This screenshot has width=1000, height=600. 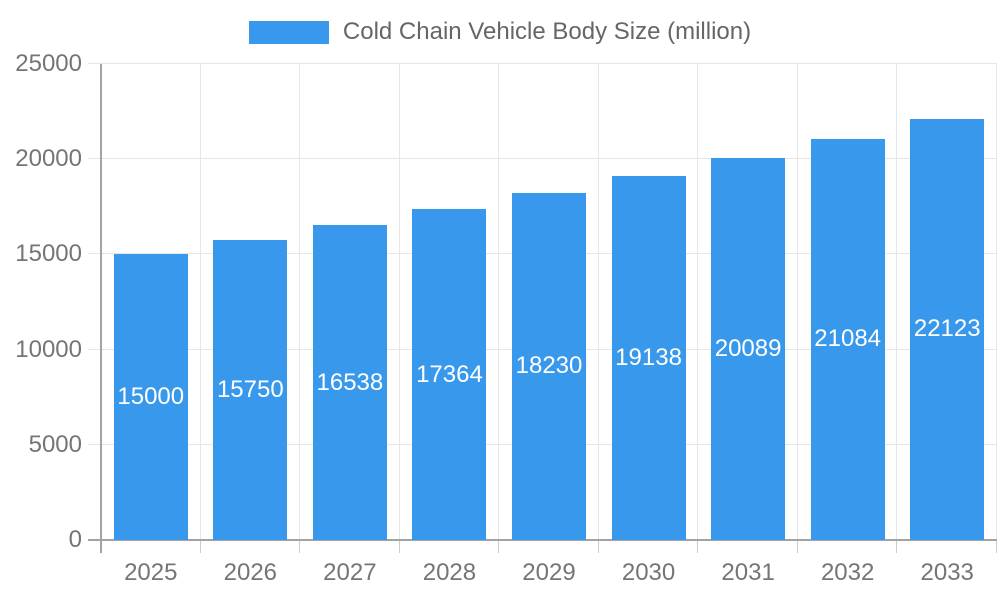 I want to click on bar-value-label: 16538, so click(x=350, y=382).